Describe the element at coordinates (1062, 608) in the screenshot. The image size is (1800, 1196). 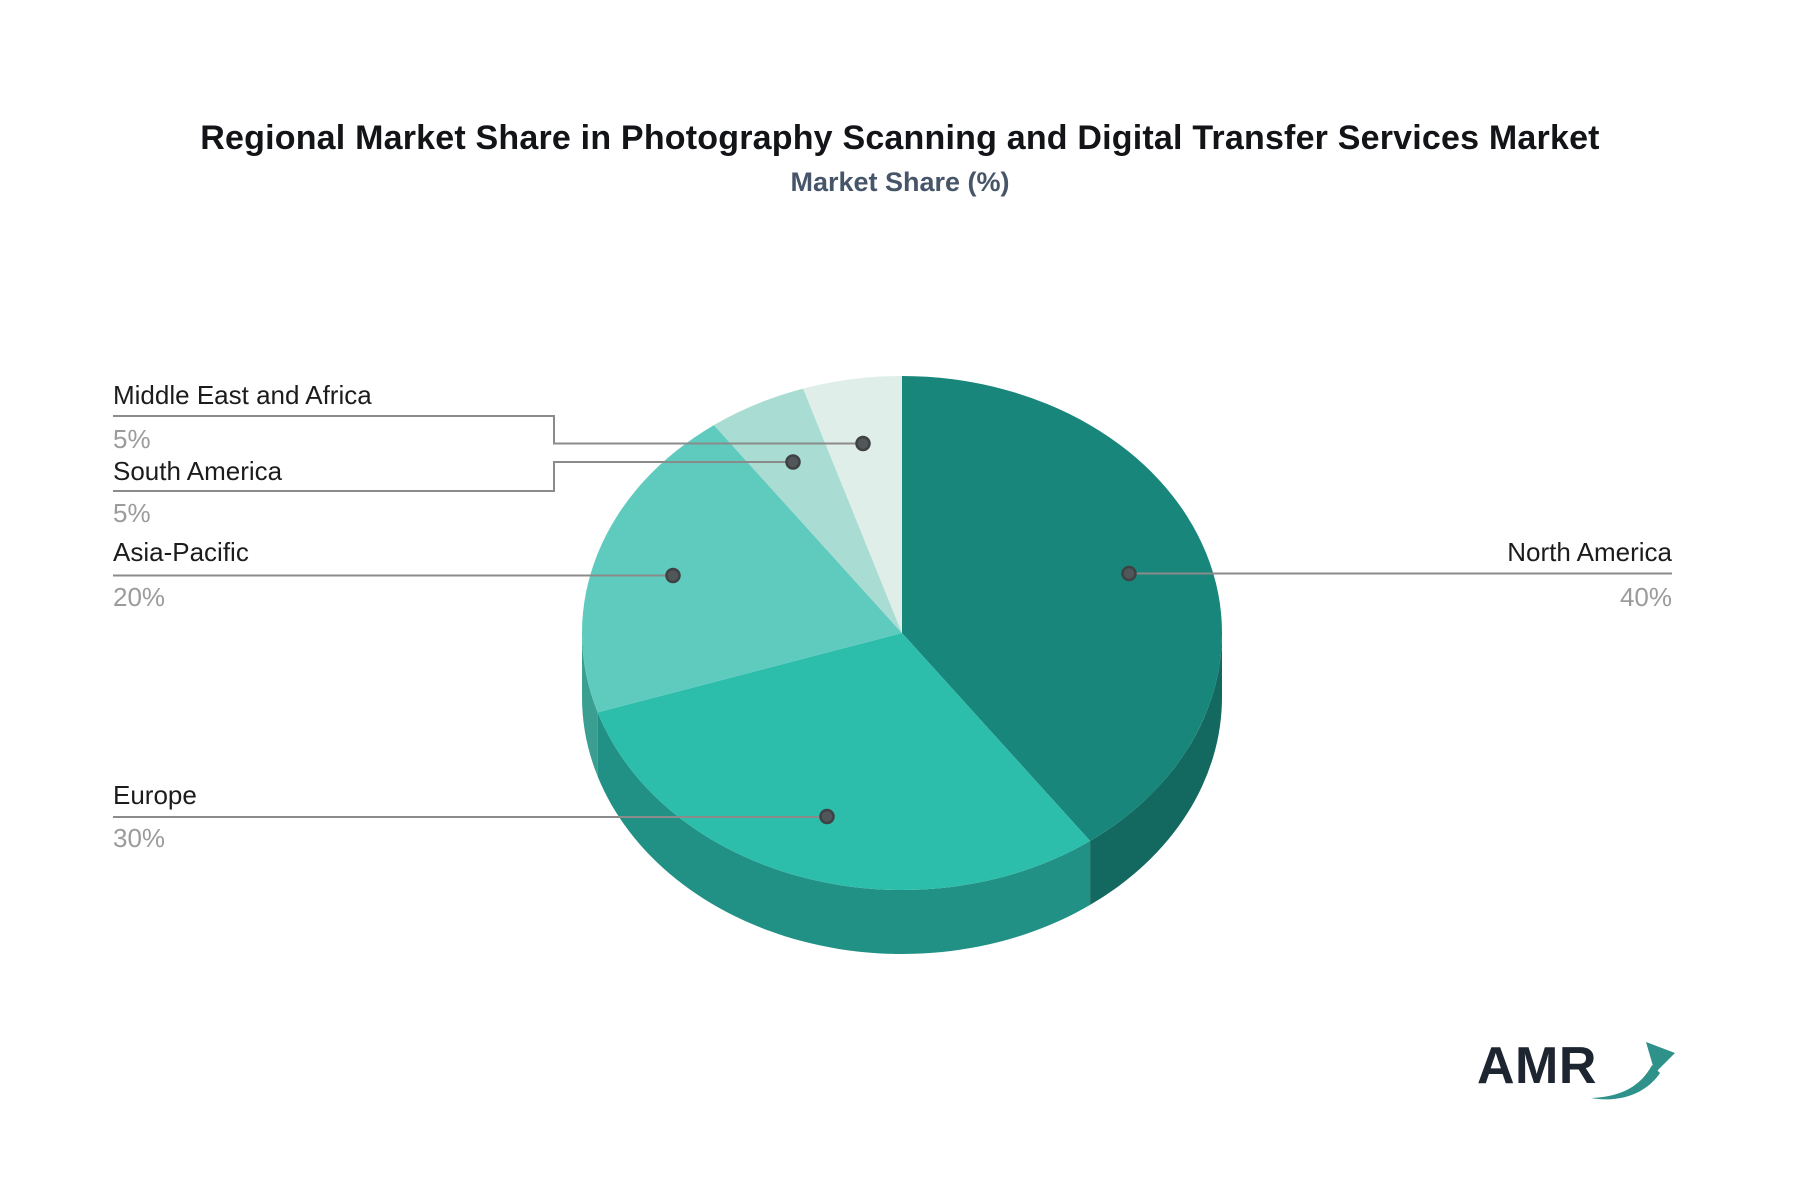
I see `pie-slice-north-america` at that location.